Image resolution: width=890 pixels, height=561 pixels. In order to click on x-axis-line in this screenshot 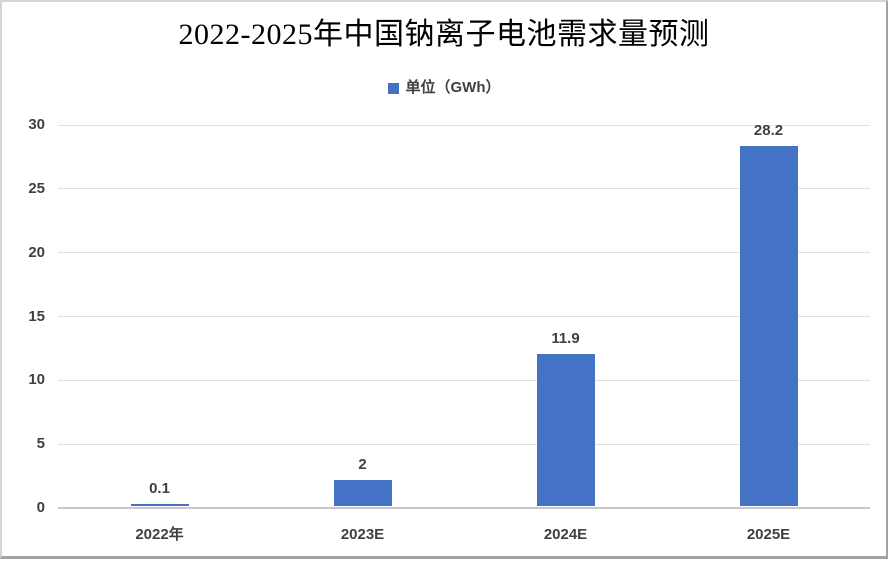, I will do `click(464, 508)`.